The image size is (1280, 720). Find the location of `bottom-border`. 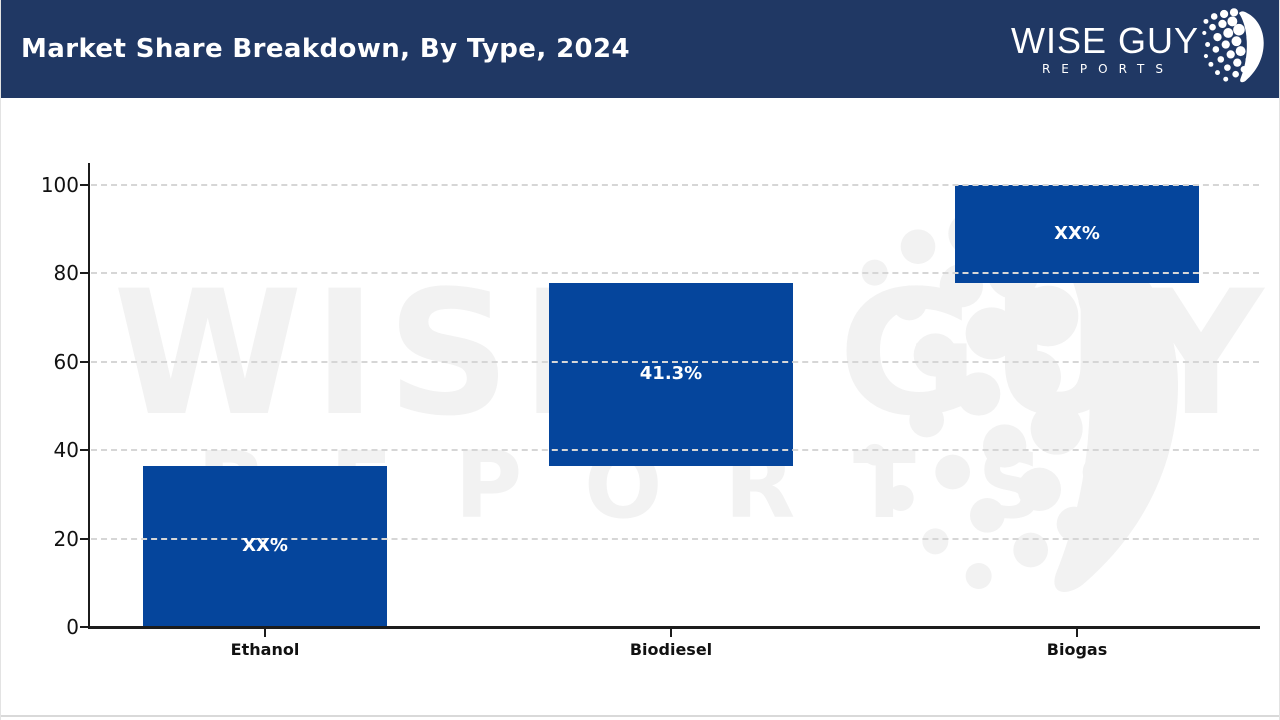

bottom-border is located at coordinates (640, 716).